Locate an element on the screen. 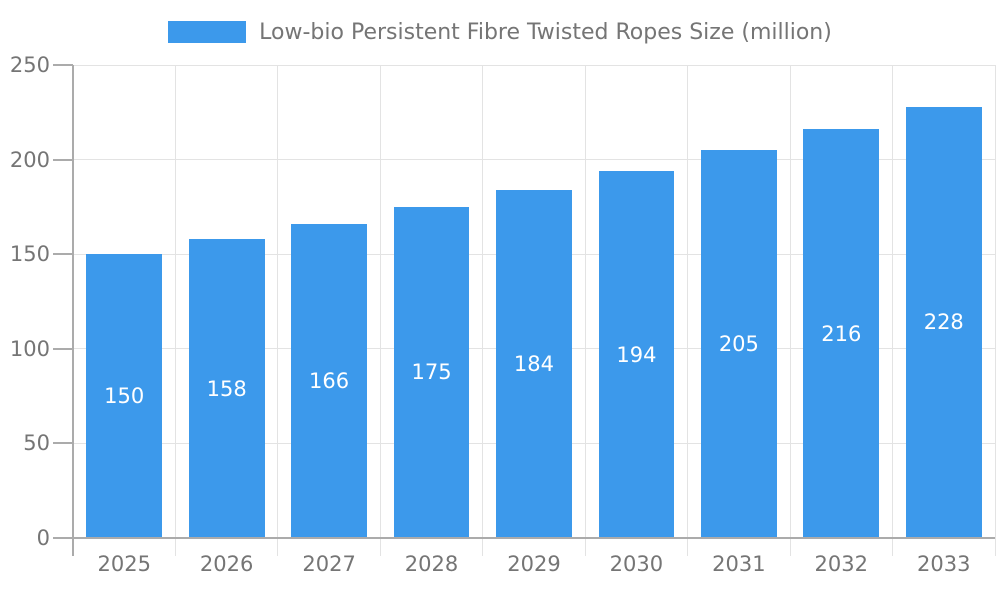 The height and width of the screenshot is (600, 1000). y-tick-label: 250 is located at coordinates (29, 65).